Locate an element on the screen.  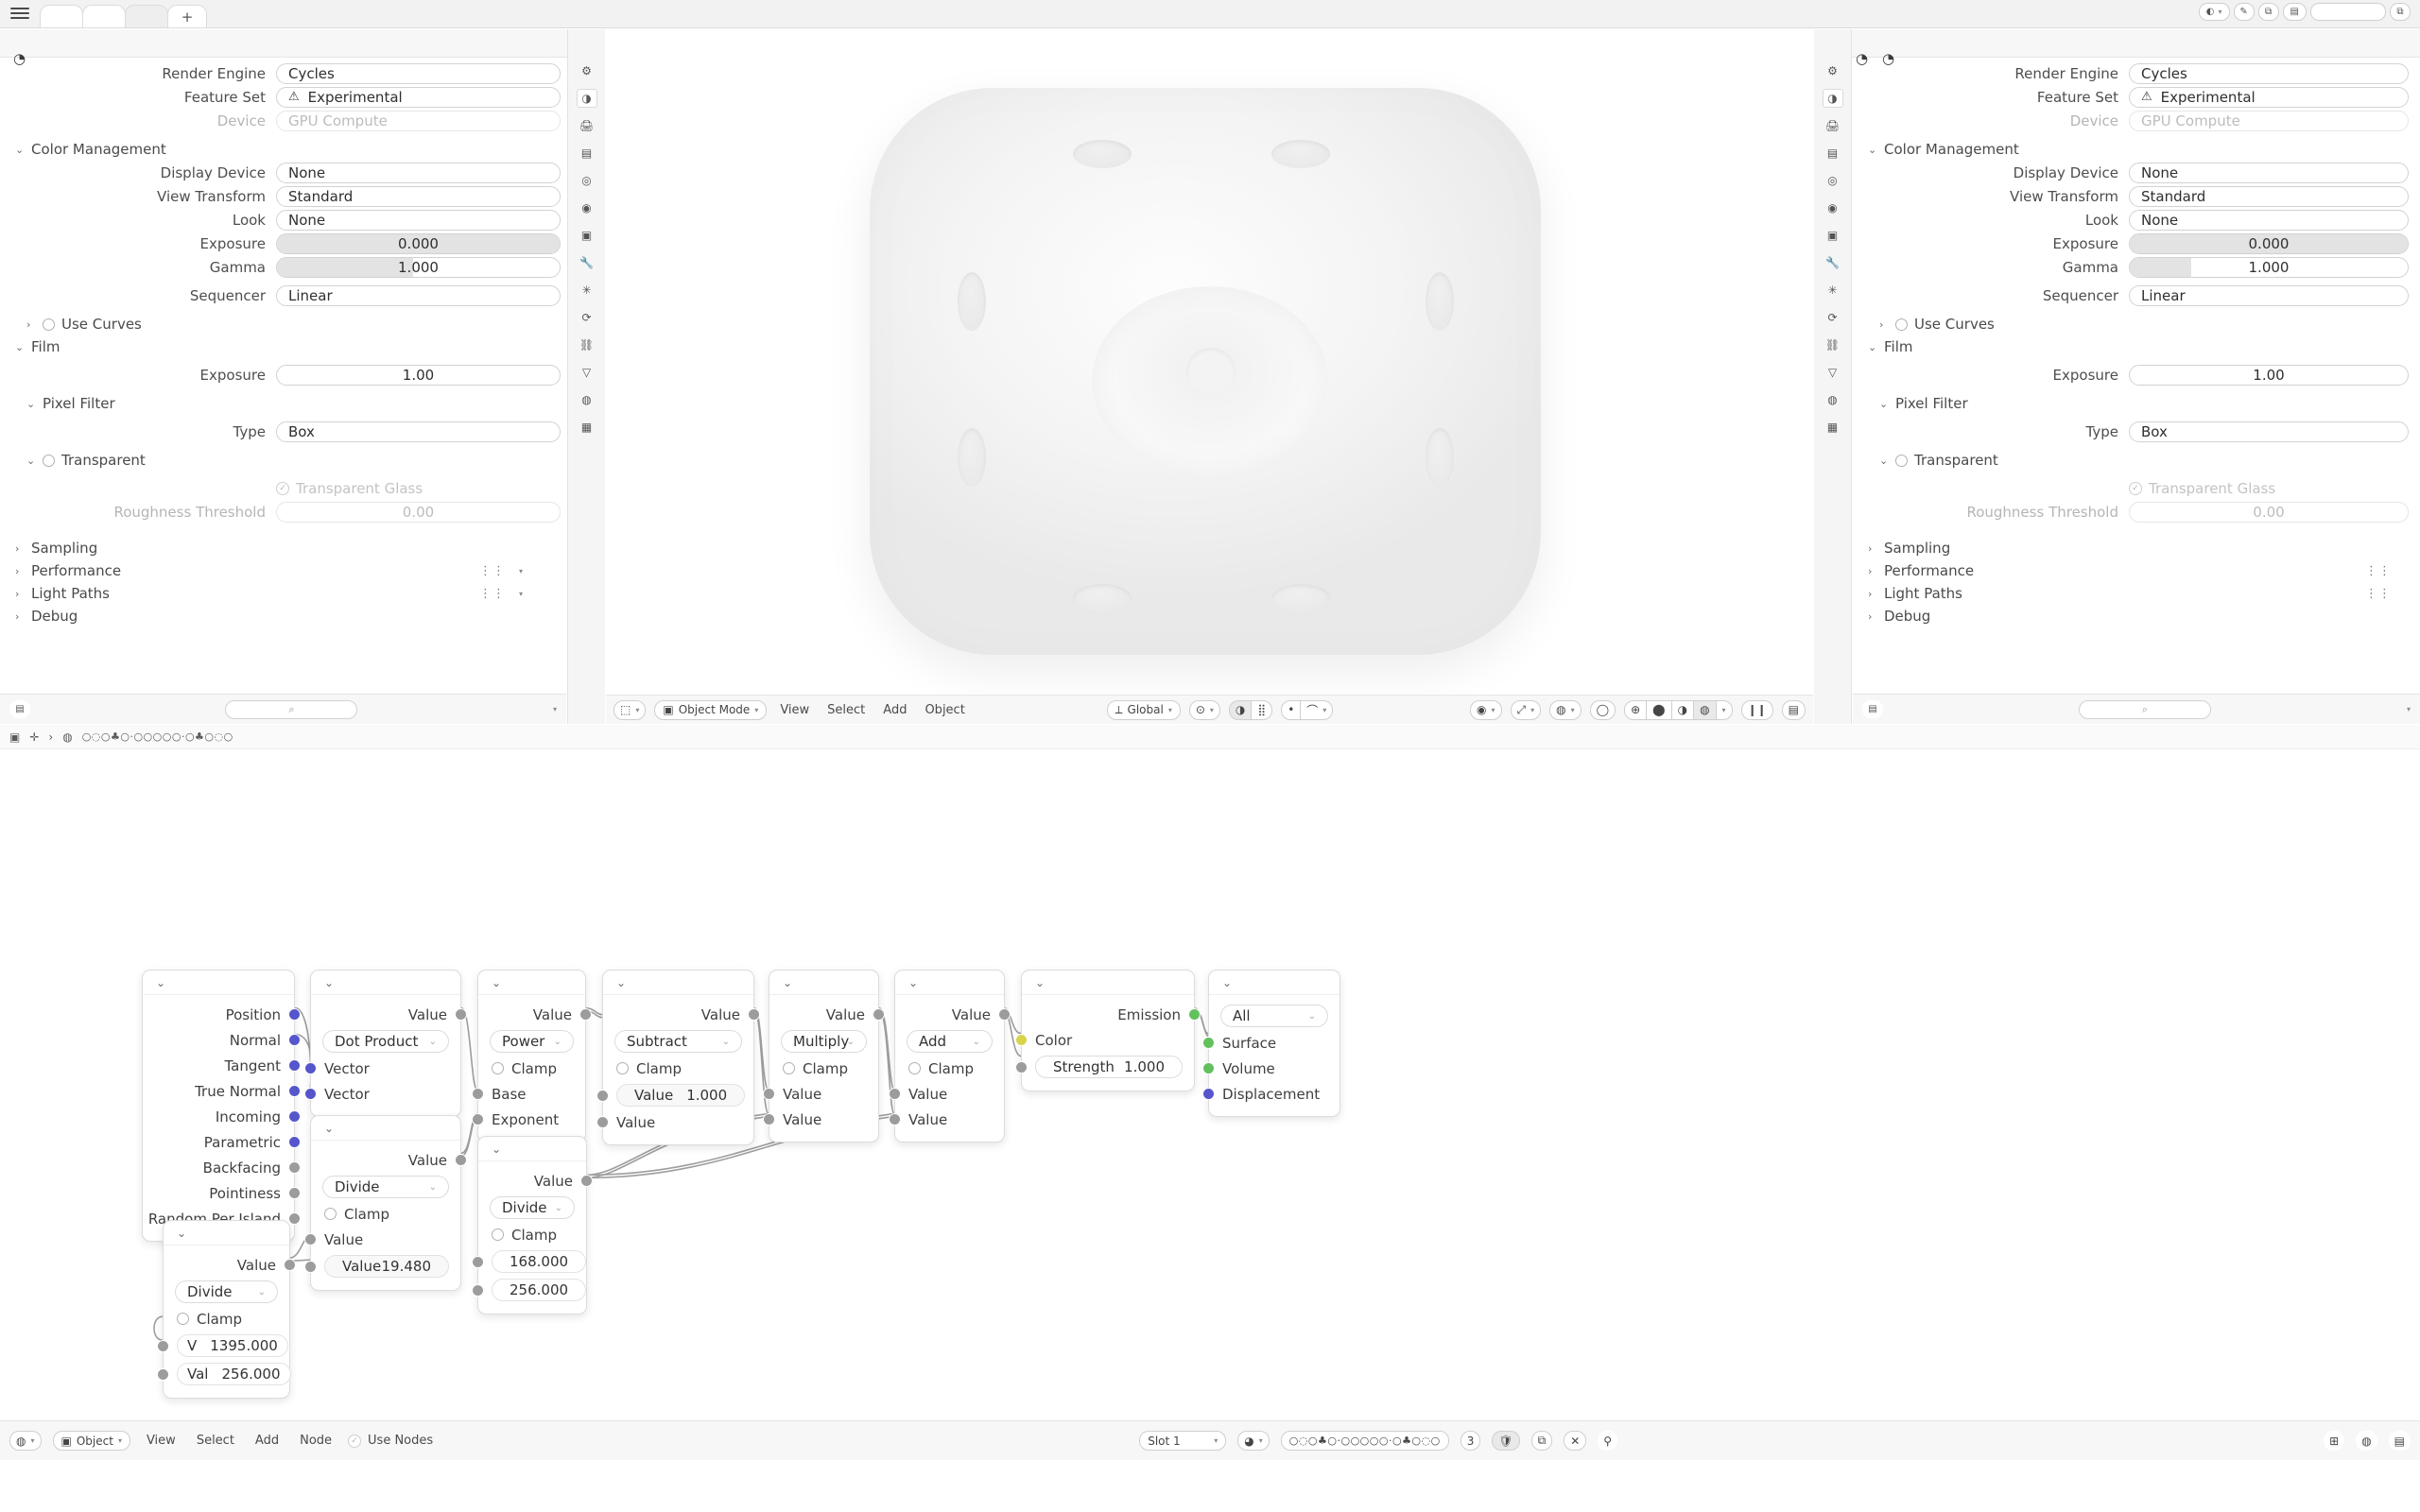
gamma-slider: 1.000 is located at coordinates (418, 267).